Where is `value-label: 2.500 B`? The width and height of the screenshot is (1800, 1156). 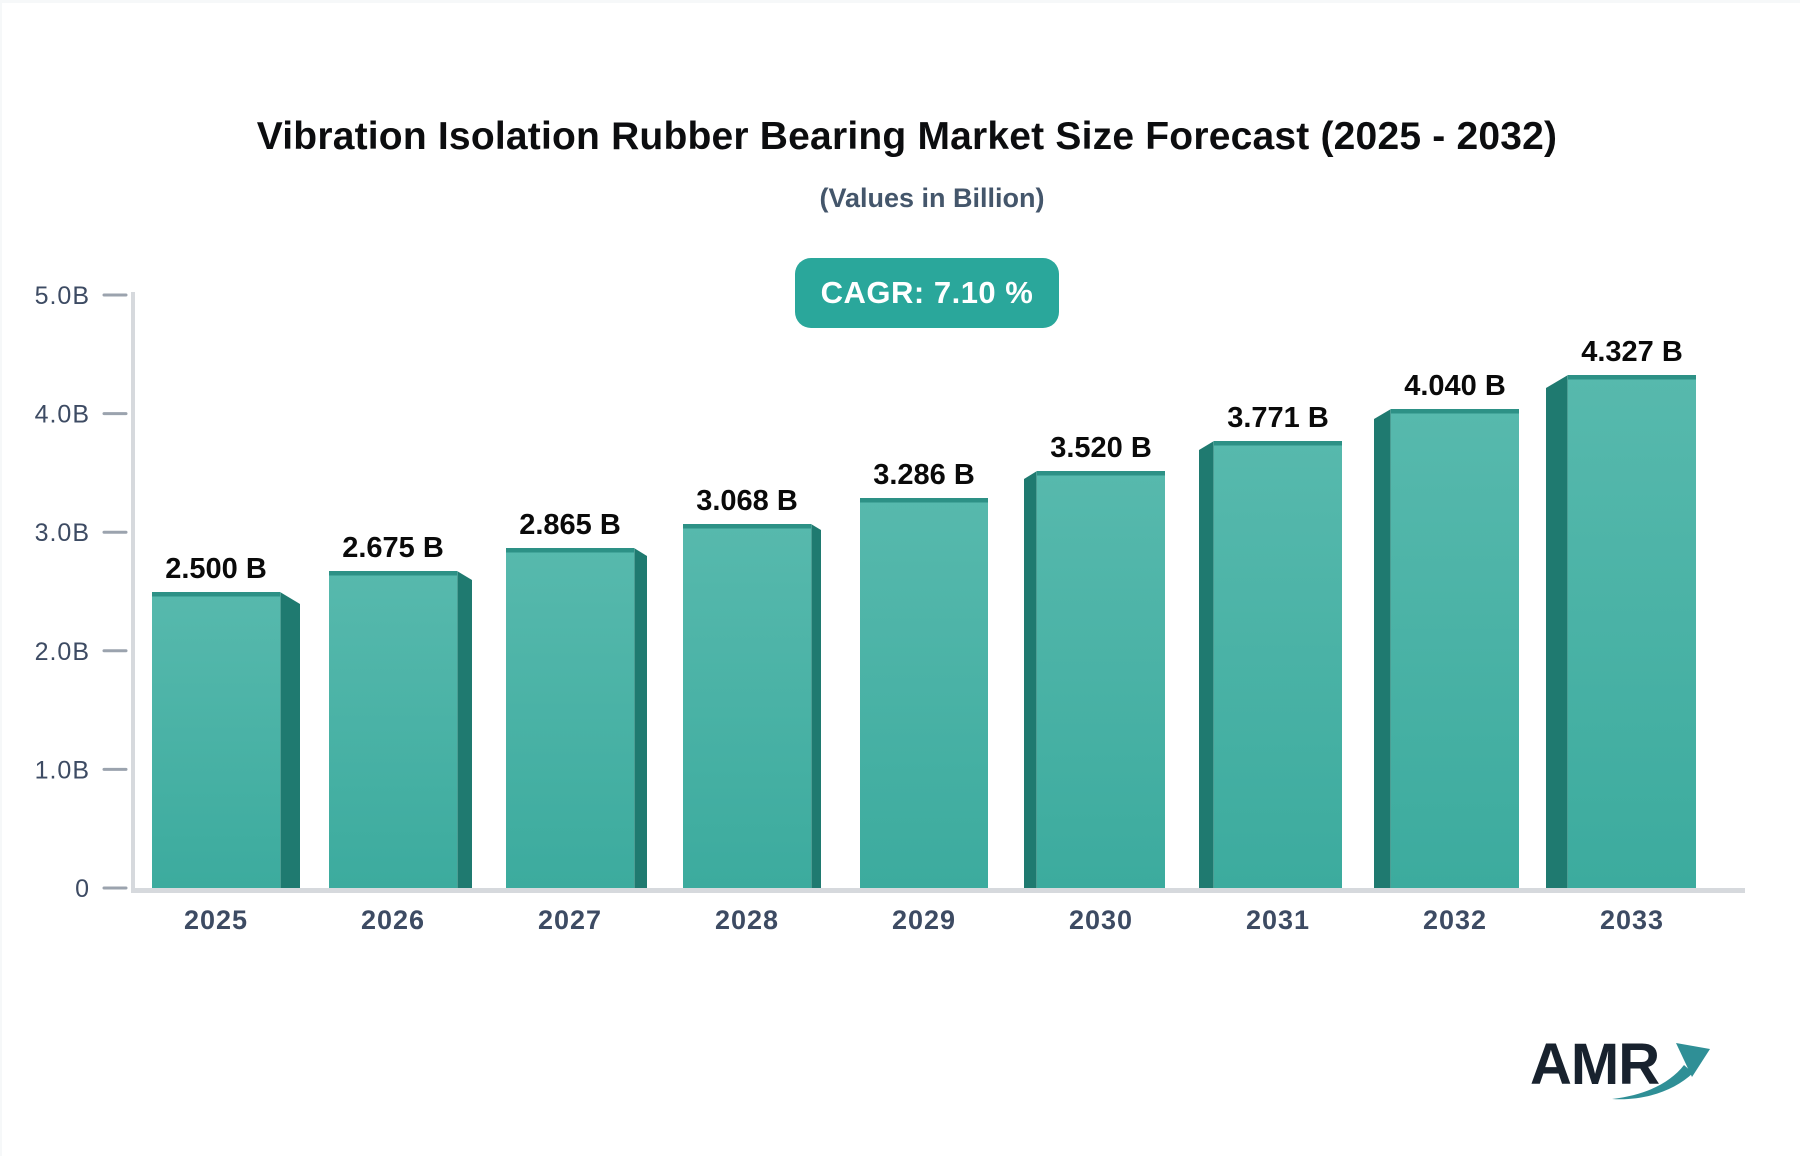 value-label: 2.500 B is located at coordinates (216, 569).